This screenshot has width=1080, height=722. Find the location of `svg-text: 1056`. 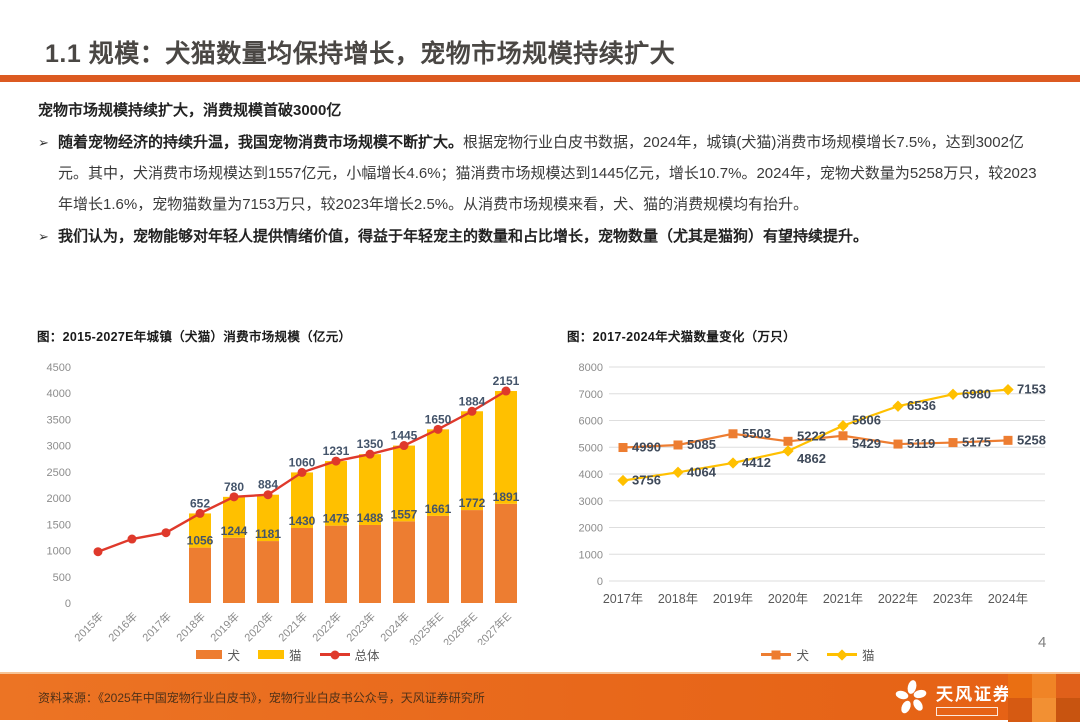

svg-text: 1056 is located at coordinates (200, 541).